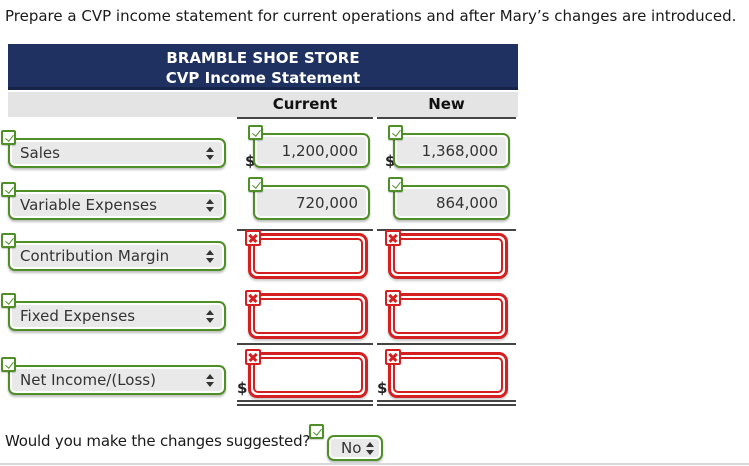 The width and height of the screenshot is (749, 466). I want to click on statement-title: CVP Income Statement, so click(263, 78).